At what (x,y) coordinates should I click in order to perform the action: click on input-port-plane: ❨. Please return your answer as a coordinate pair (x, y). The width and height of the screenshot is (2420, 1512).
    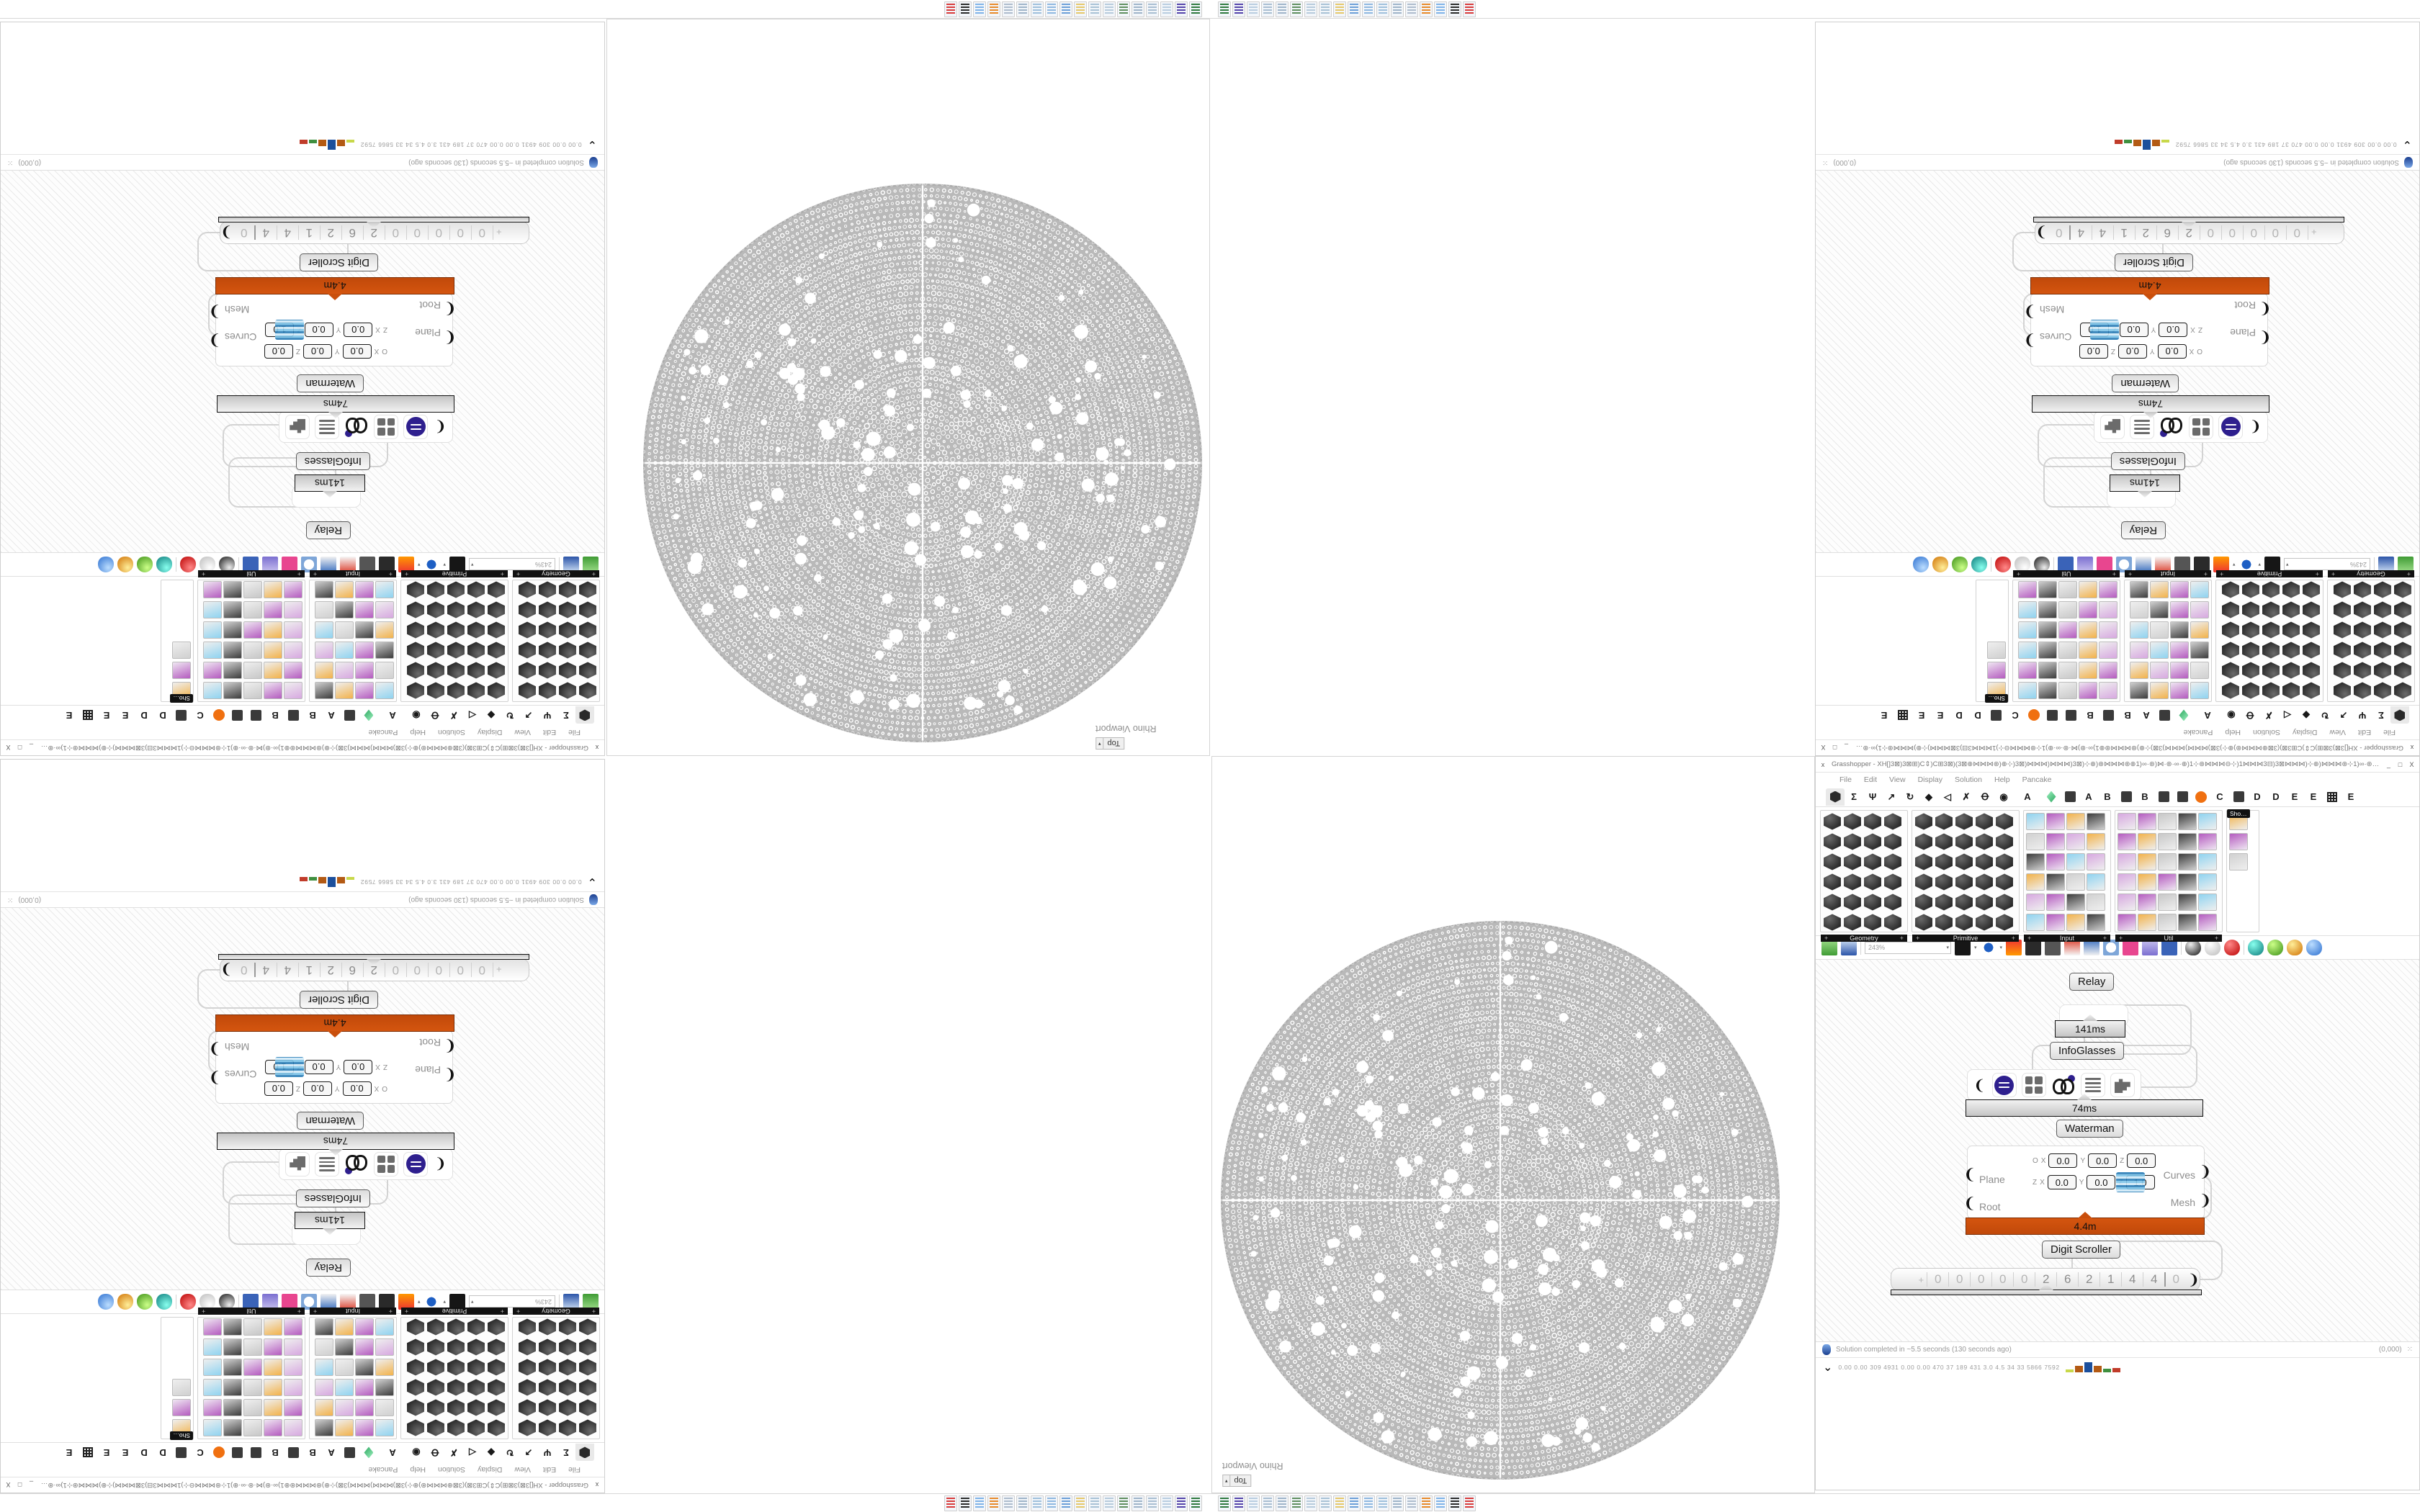
    Looking at the image, I should click on (2265, 337).